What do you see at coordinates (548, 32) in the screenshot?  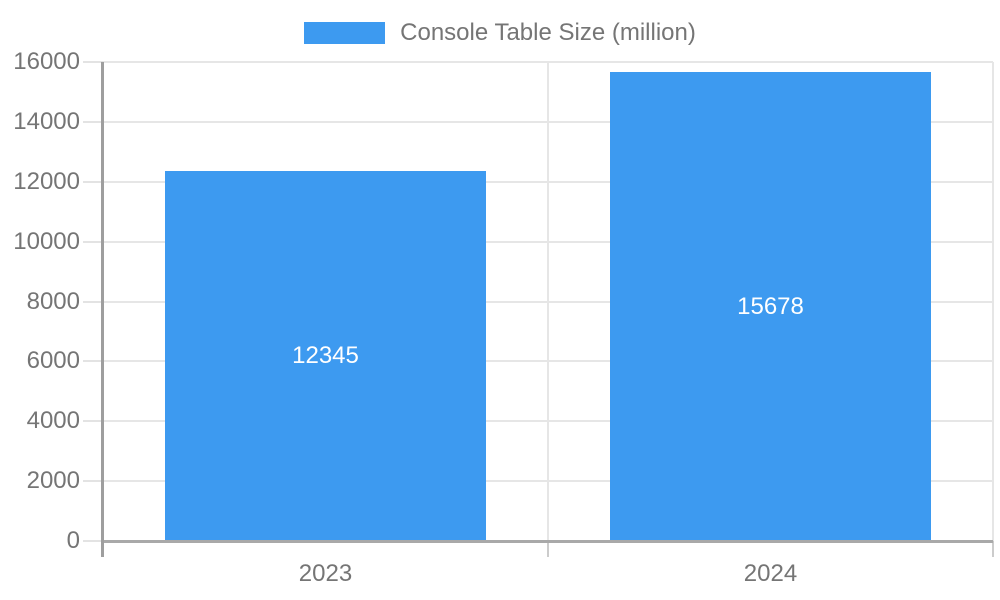 I see `legend-label: Console Table Size (million)` at bounding box center [548, 32].